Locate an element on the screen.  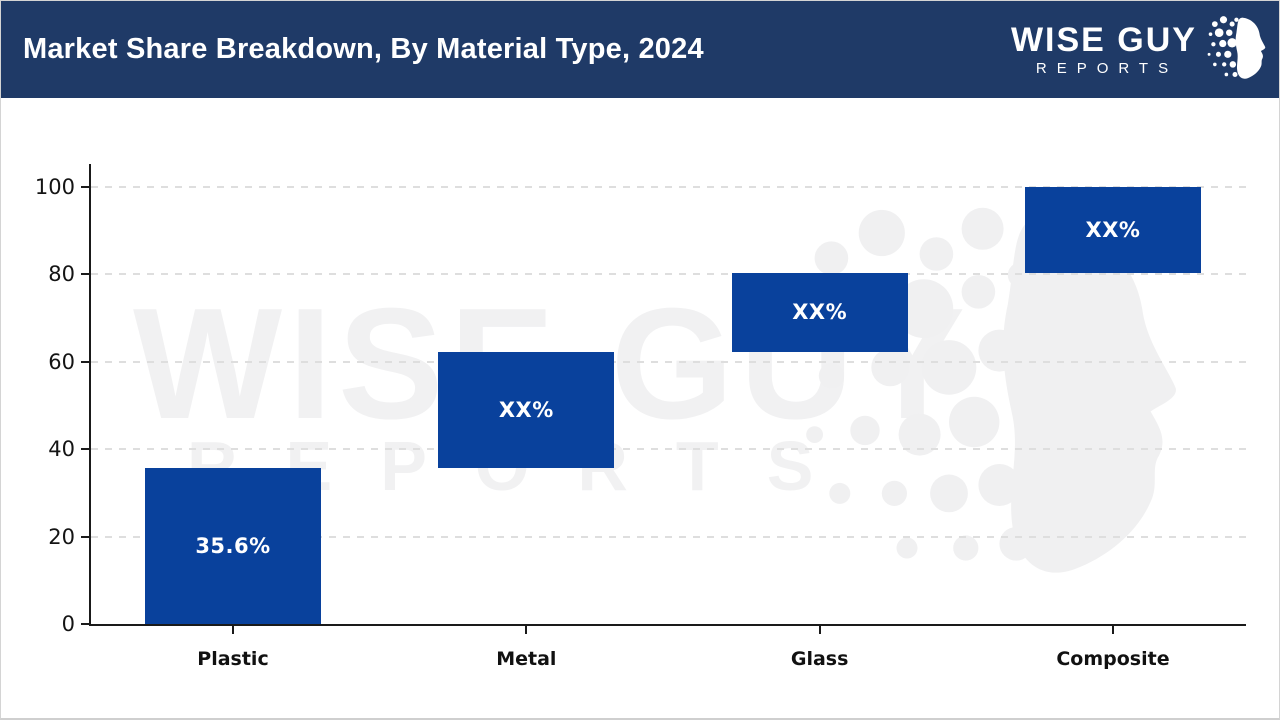
x-axis-label-composite: Composite is located at coordinates (1113, 659).